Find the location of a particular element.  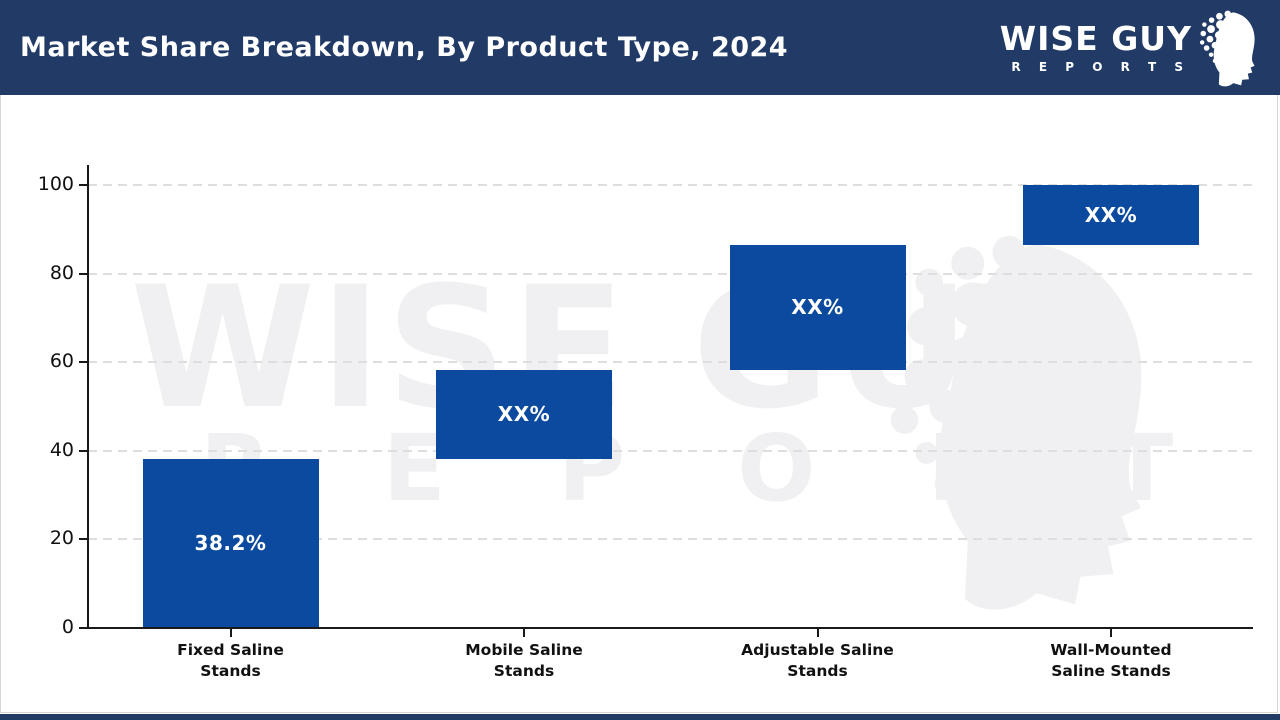

y-tick-label-80: 80 is located at coordinates (61, 272).